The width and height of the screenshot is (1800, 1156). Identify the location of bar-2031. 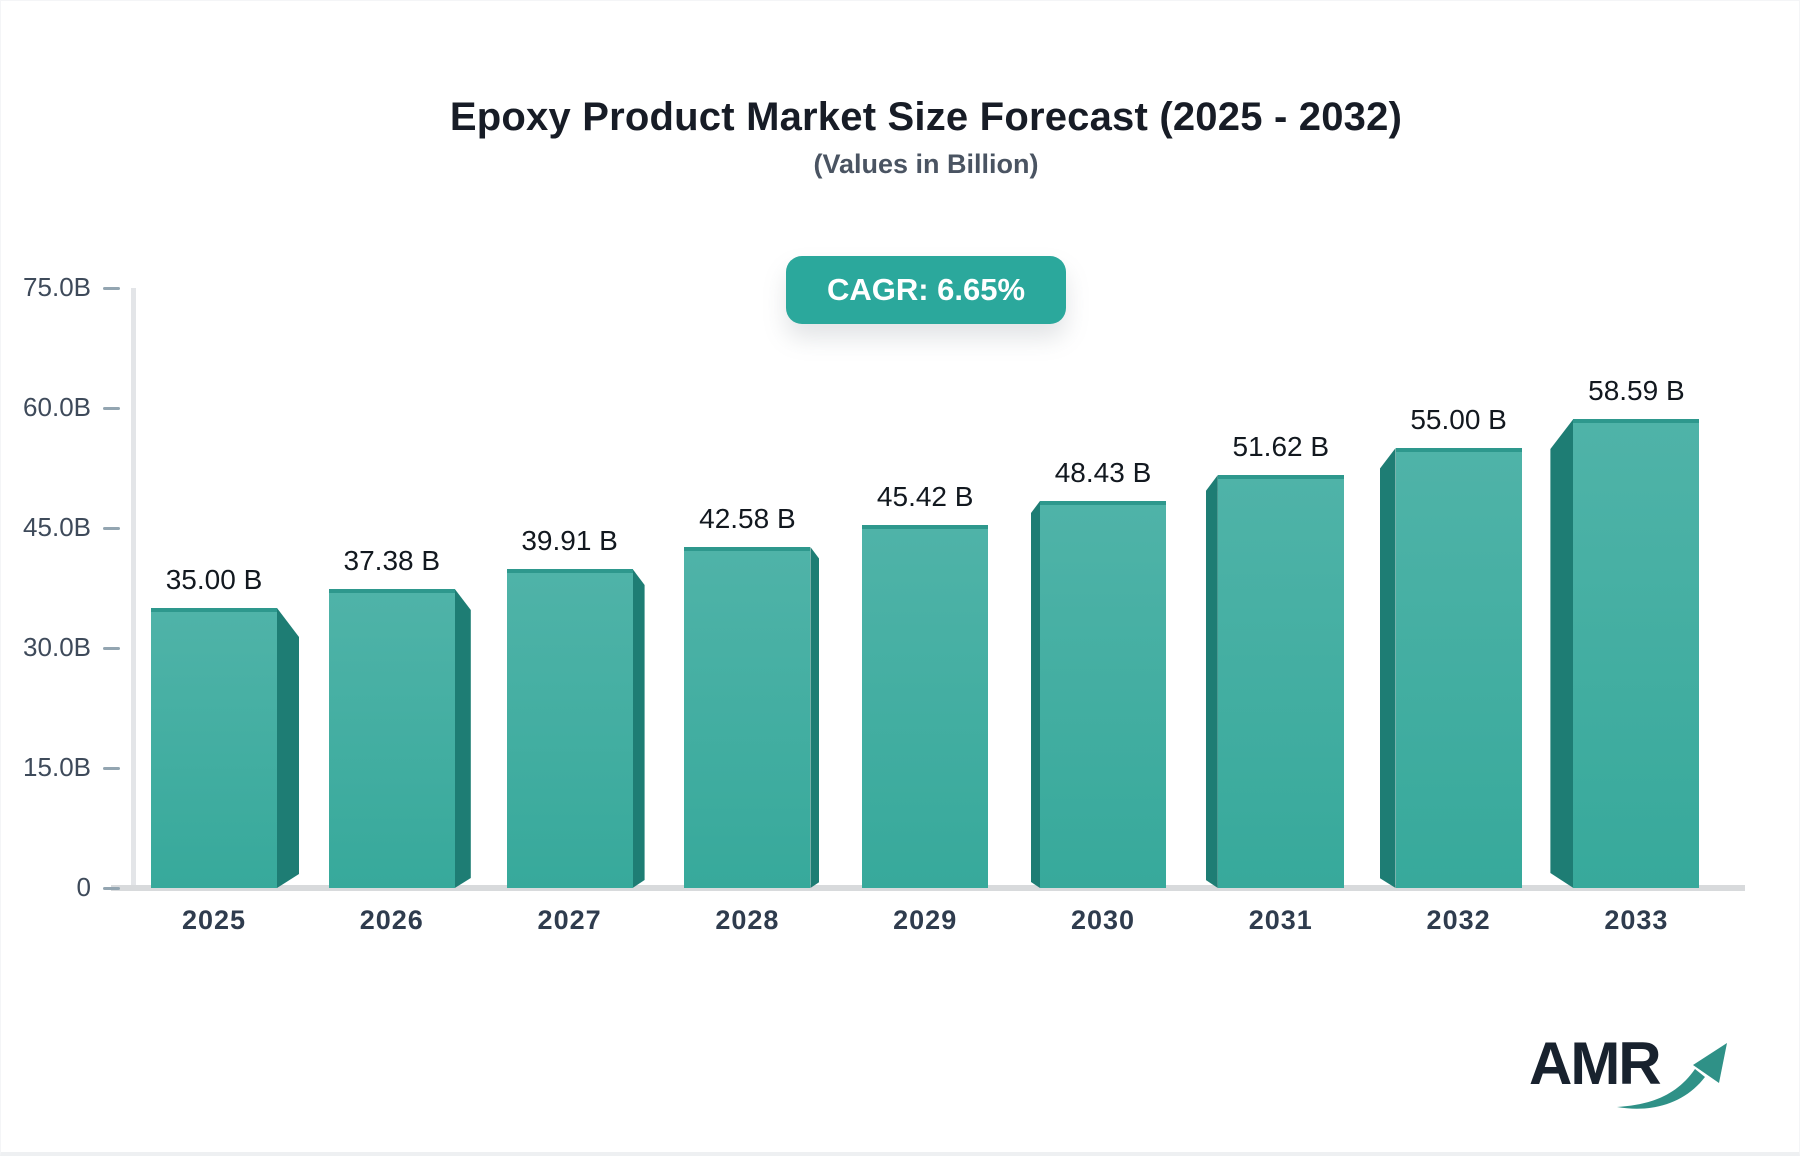
(1280, 681).